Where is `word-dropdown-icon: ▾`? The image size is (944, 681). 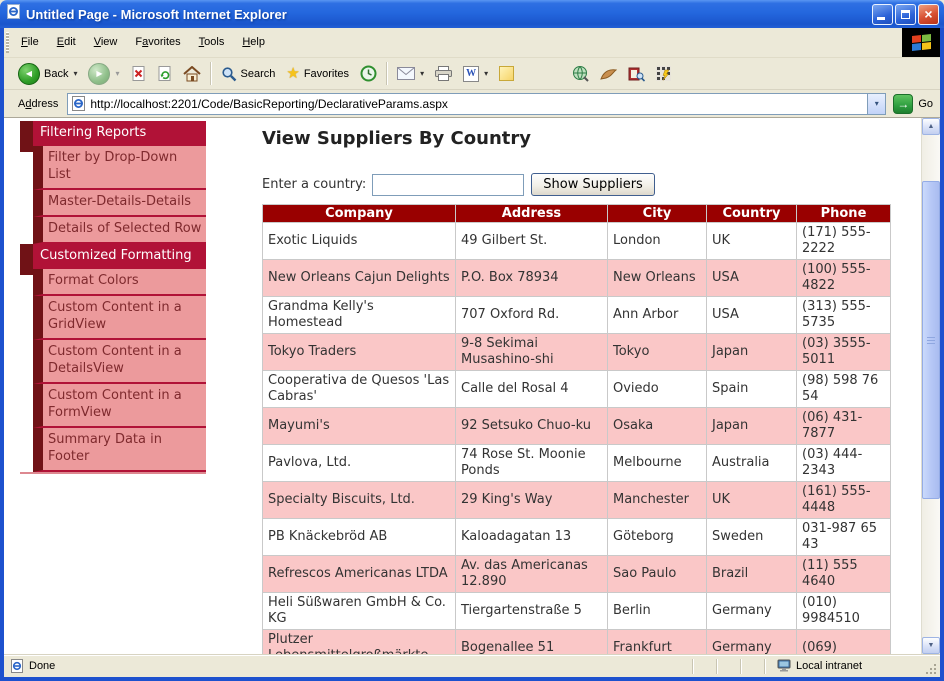 word-dropdown-icon: ▾ is located at coordinates (486, 73).